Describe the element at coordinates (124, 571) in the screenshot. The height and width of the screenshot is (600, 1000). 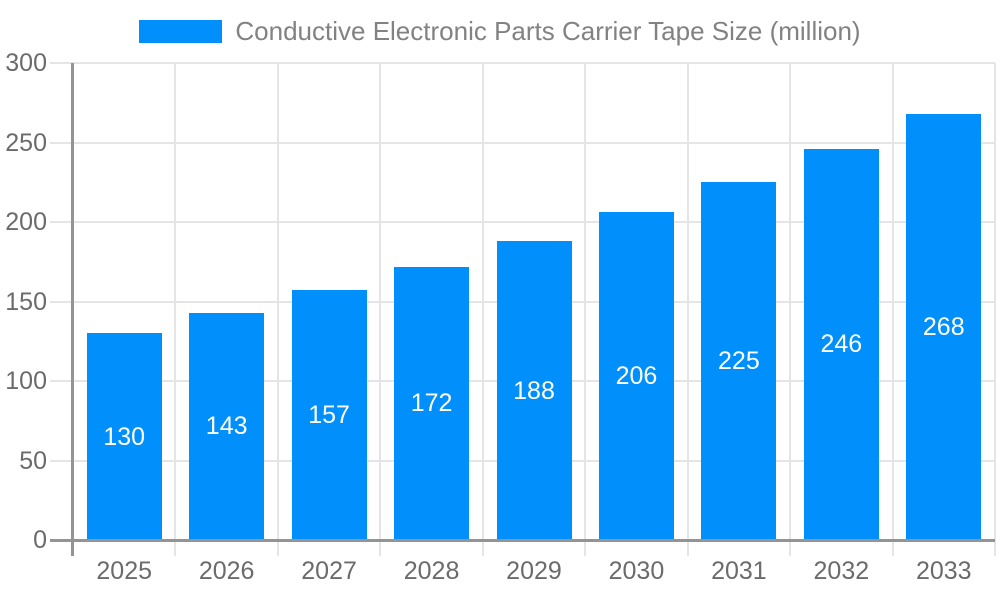
I see `x-axis-category-label: 2025` at that location.